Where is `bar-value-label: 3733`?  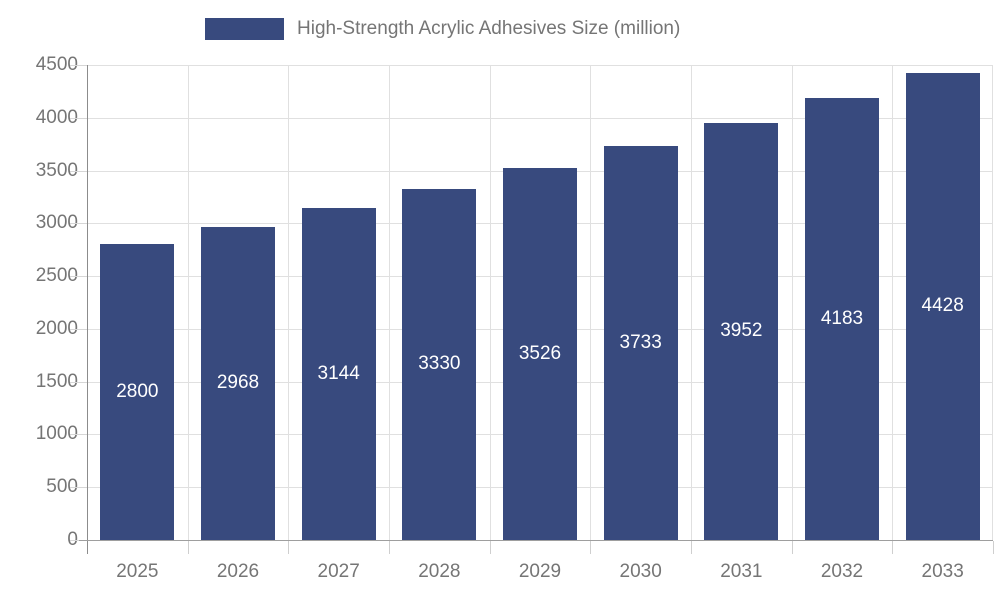
bar-value-label: 3733 is located at coordinates (640, 342).